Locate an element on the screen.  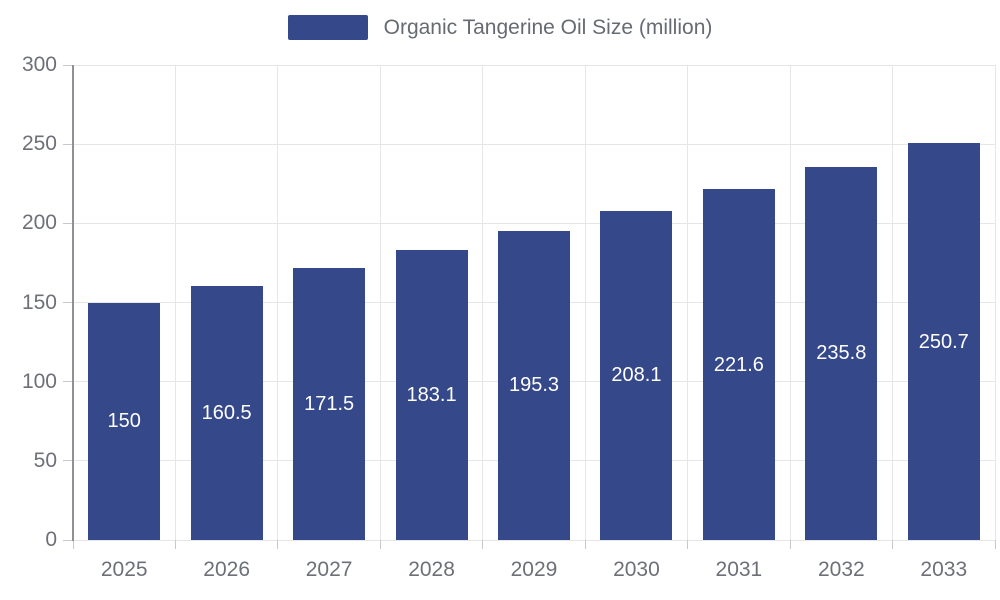
y-axis-label: 50 is located at coordinates (45, 460).